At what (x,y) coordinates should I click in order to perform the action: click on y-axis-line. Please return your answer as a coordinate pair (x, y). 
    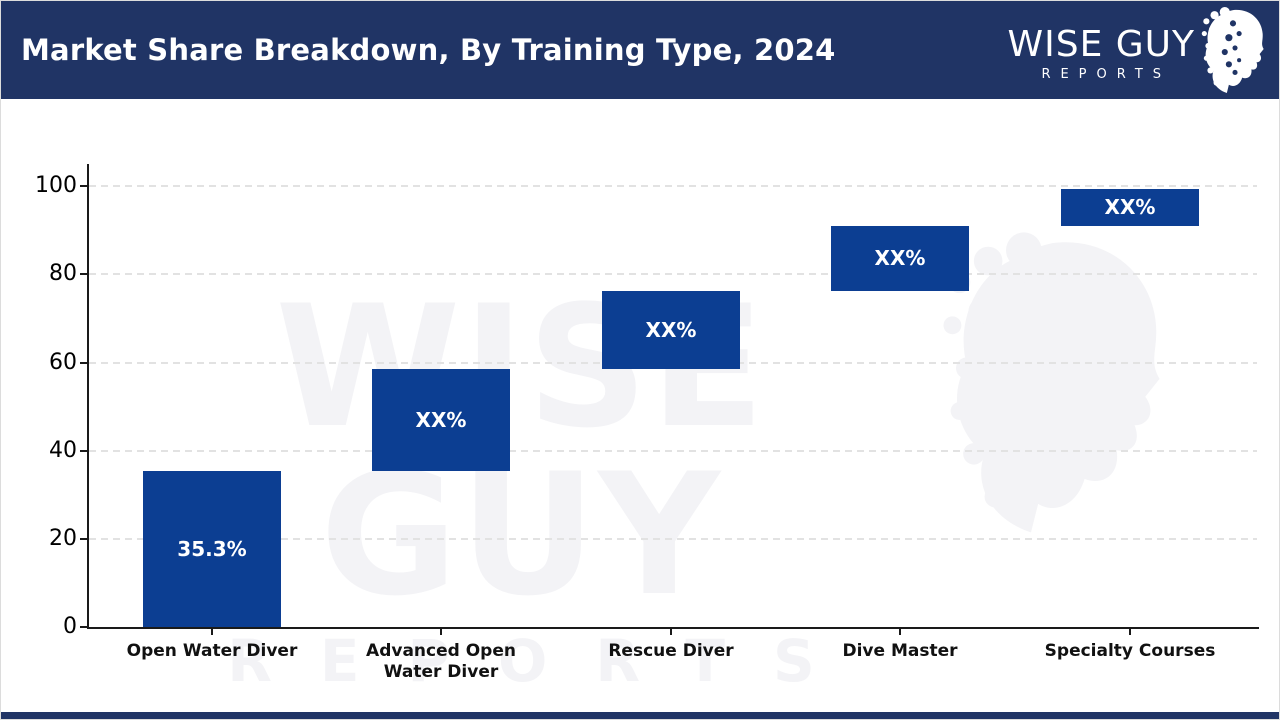
    Looking at the image, I should click on (88, 396).